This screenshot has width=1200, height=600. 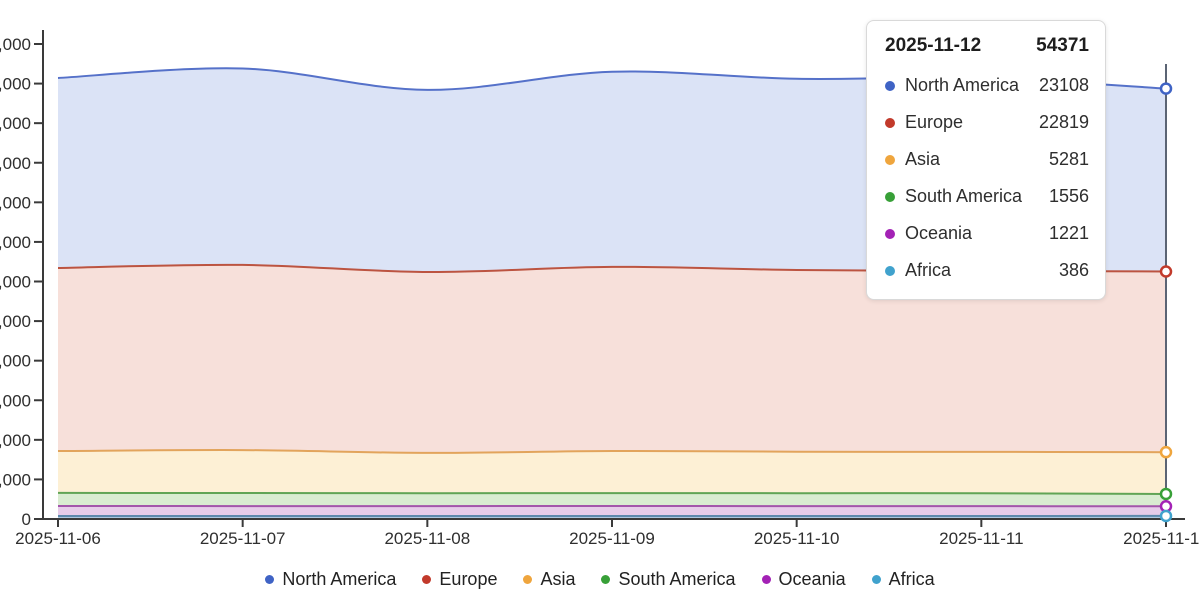 What do you see at coordinates (964, 196) in the screenshot?
I see `tooltip-series-label: South America` at bounding box center [964, 196].